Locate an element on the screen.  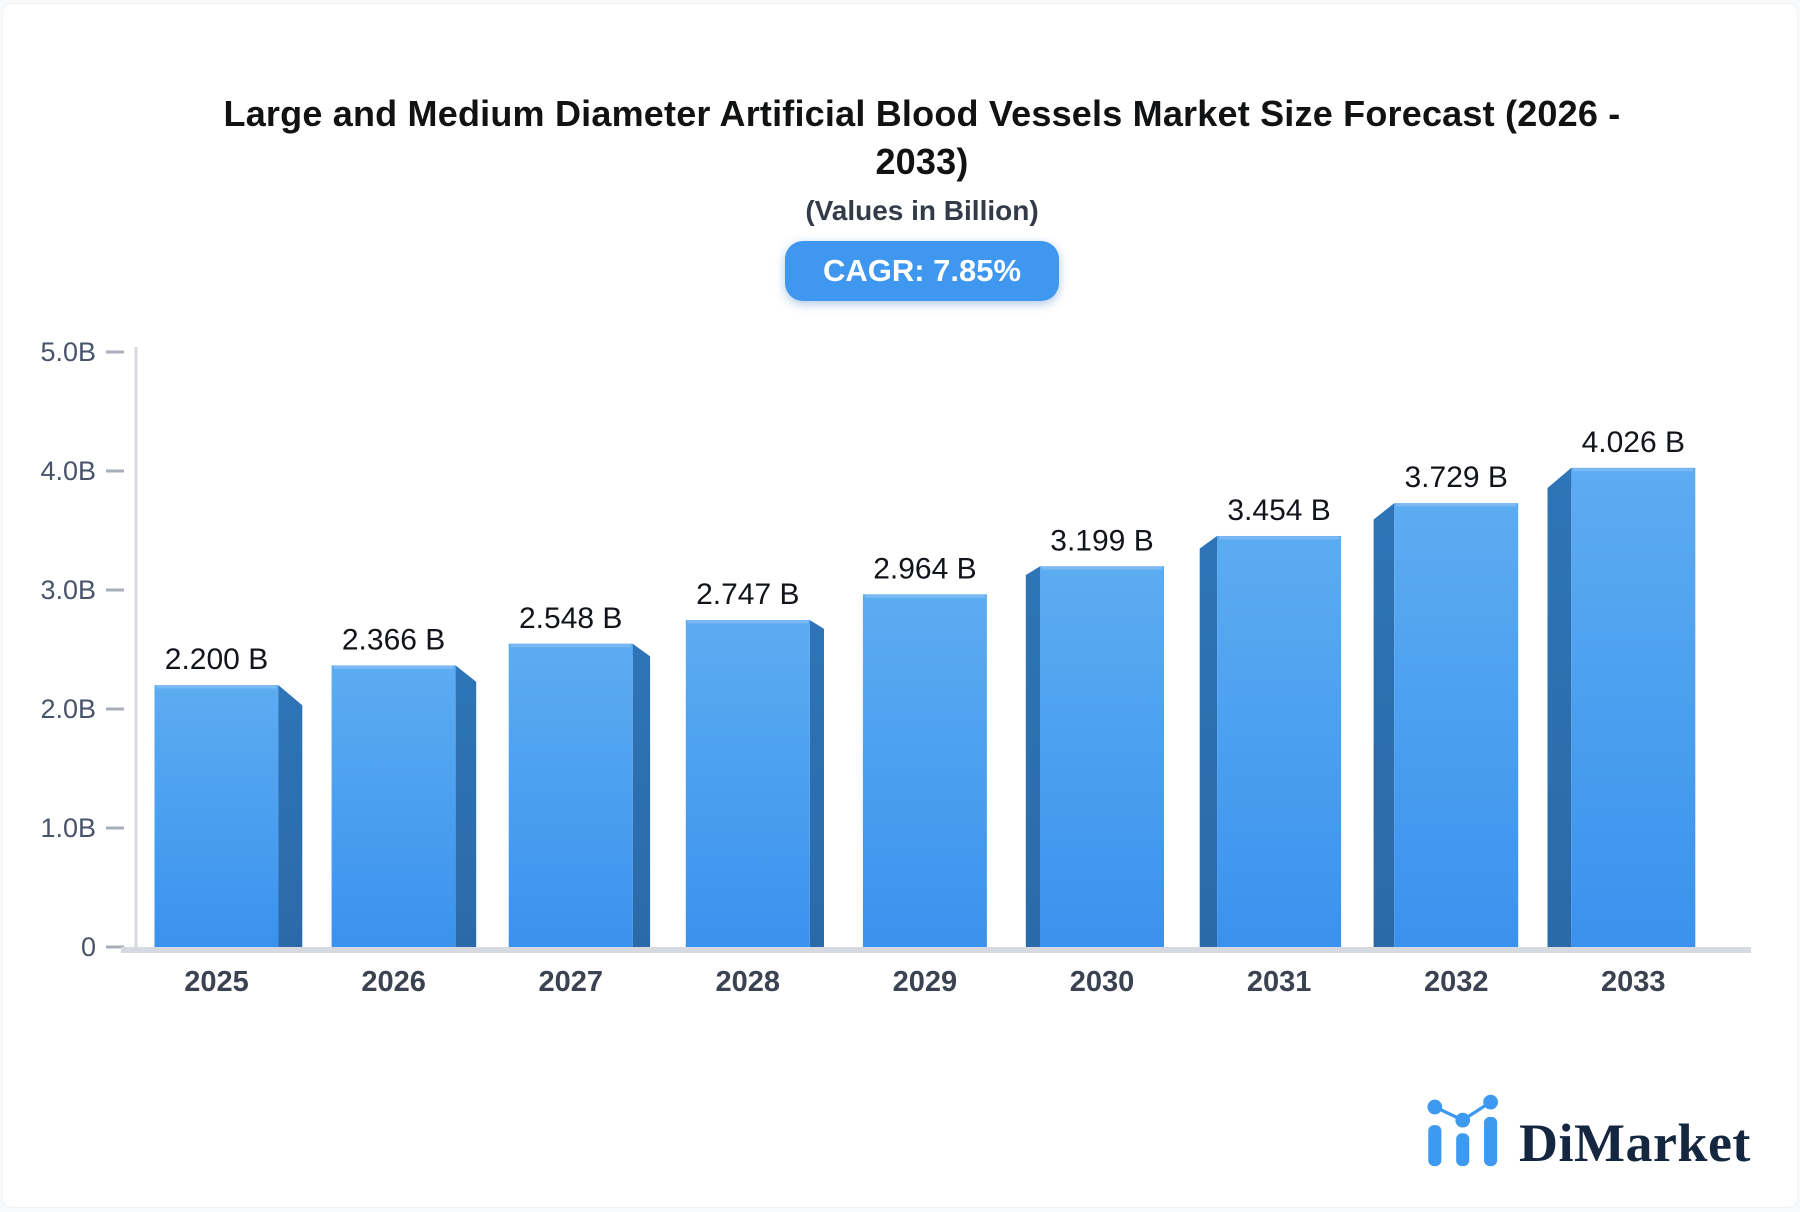
bar-2027 is located at coordinates (570, 796).